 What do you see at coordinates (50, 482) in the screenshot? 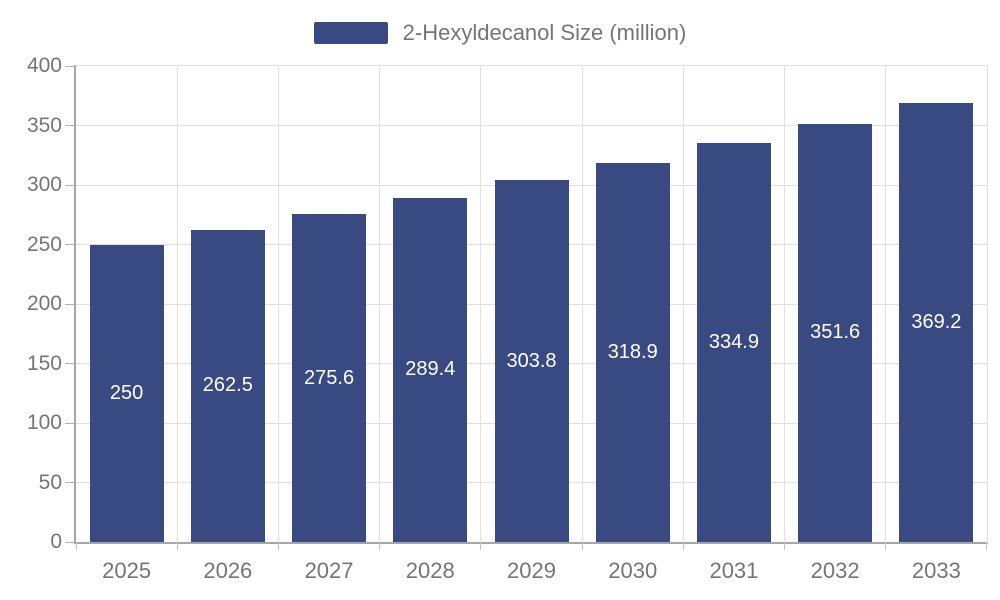
I see `y-axis-label: 50` at bounding box center [50, 482].